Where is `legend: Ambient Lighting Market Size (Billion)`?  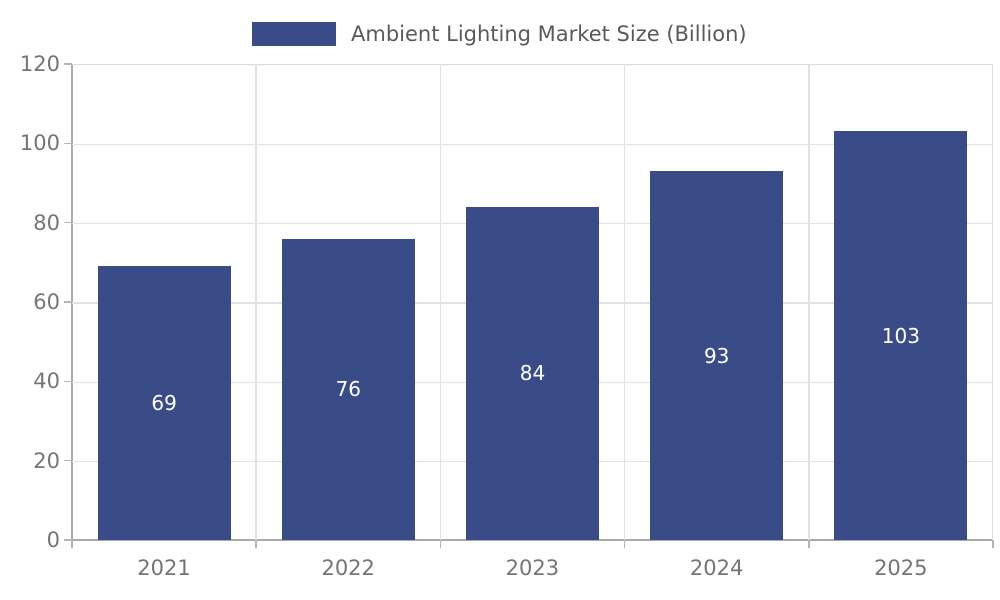 legend: Ambient Lighting Market Size (Billion) is located at coordinates (499, 34).